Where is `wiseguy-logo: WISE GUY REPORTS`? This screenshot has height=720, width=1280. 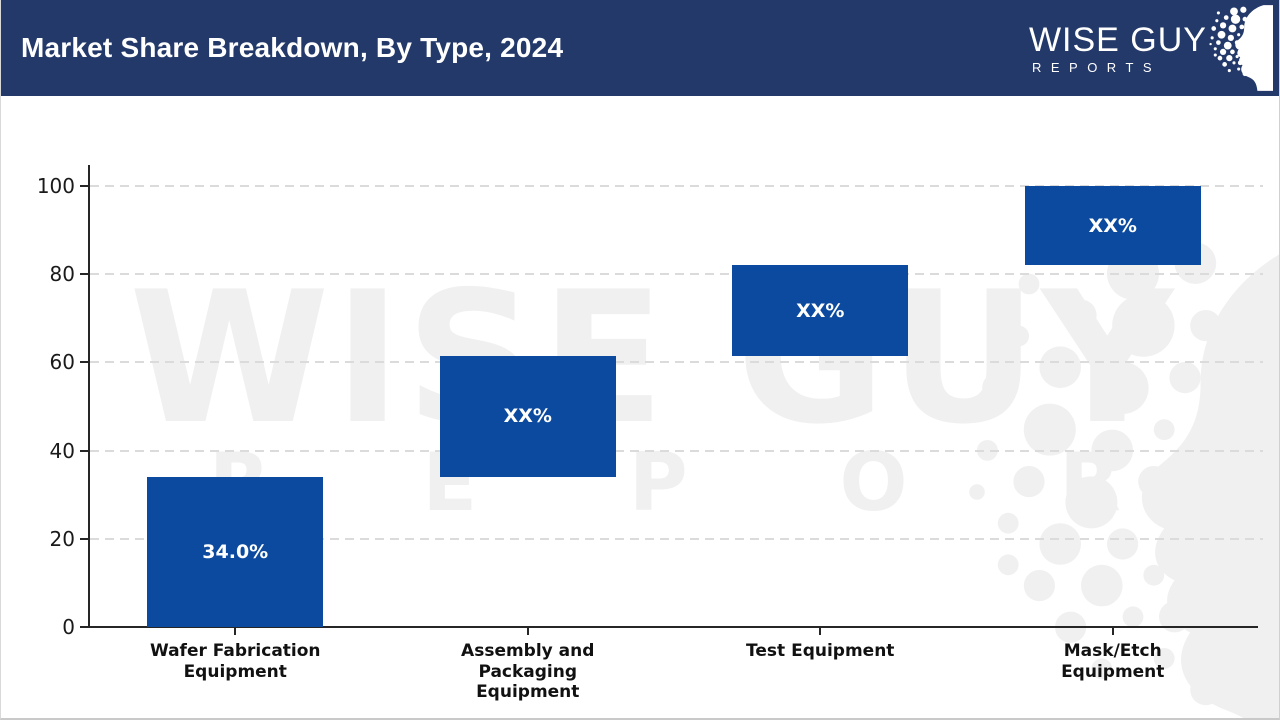 wiseguy-logo: WISE GUY REPORTS is located at coordinates (1151, 48).